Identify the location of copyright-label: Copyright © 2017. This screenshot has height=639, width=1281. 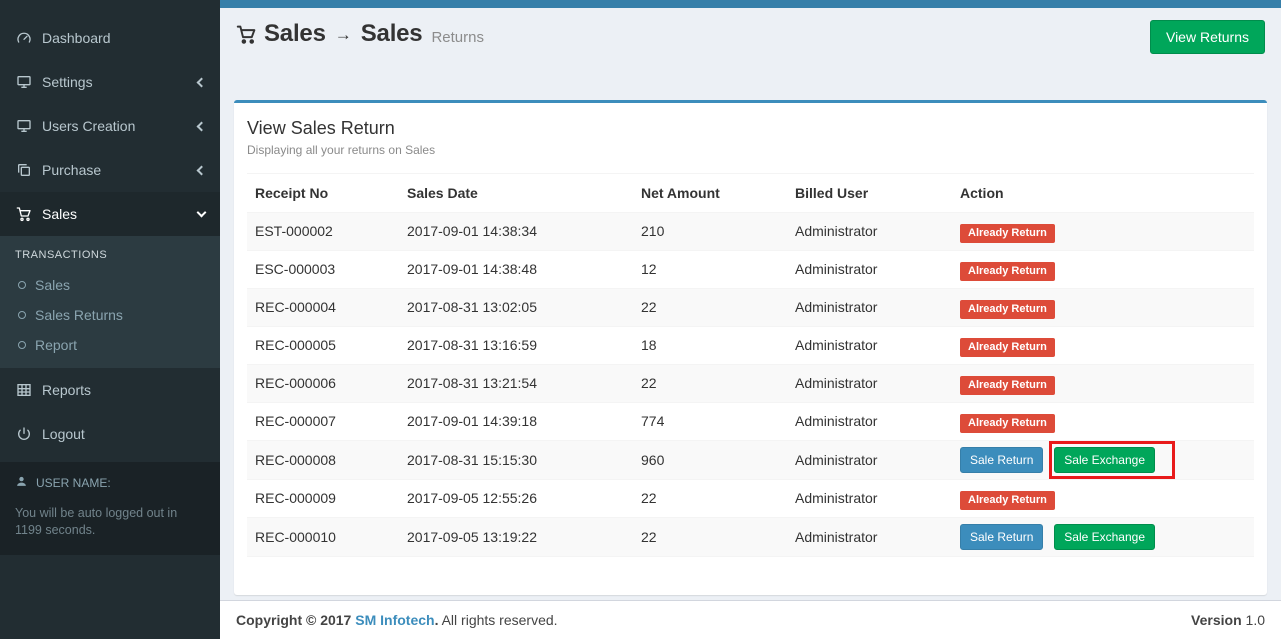
(294, 620).